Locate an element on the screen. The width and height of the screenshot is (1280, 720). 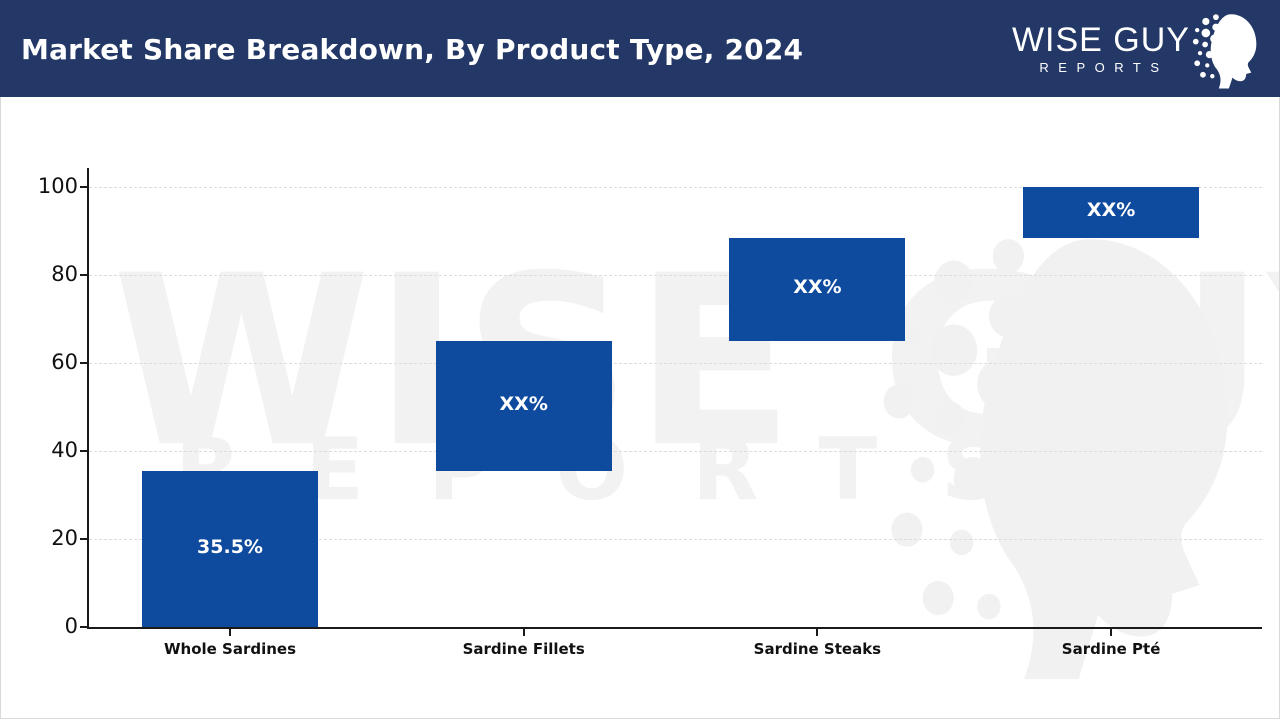
y-axis-line is located at coordinates (88, 398).